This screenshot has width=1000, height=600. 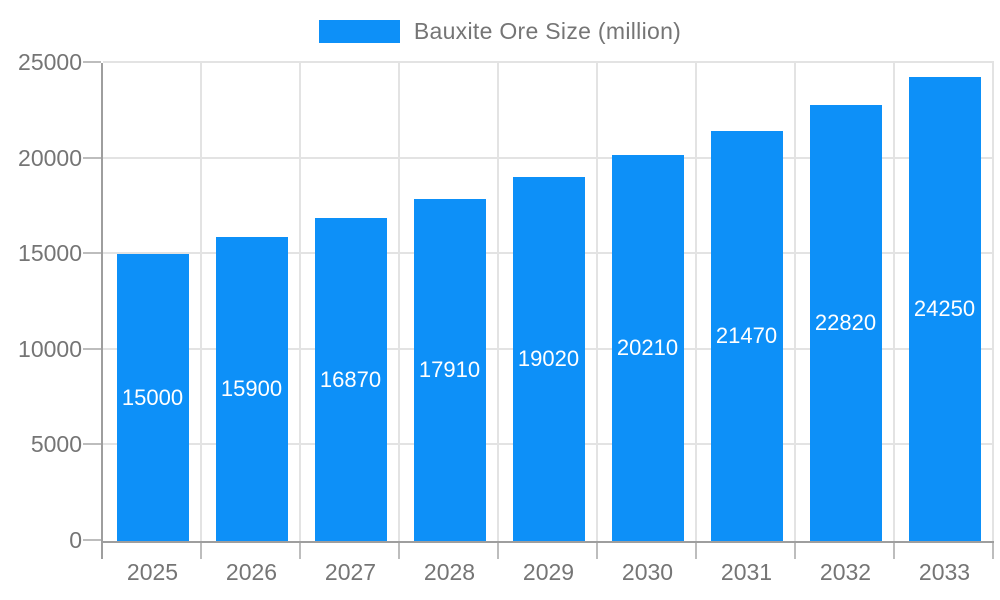 I want to click on bar-value-label: 17910, so click(x=449, y=369).